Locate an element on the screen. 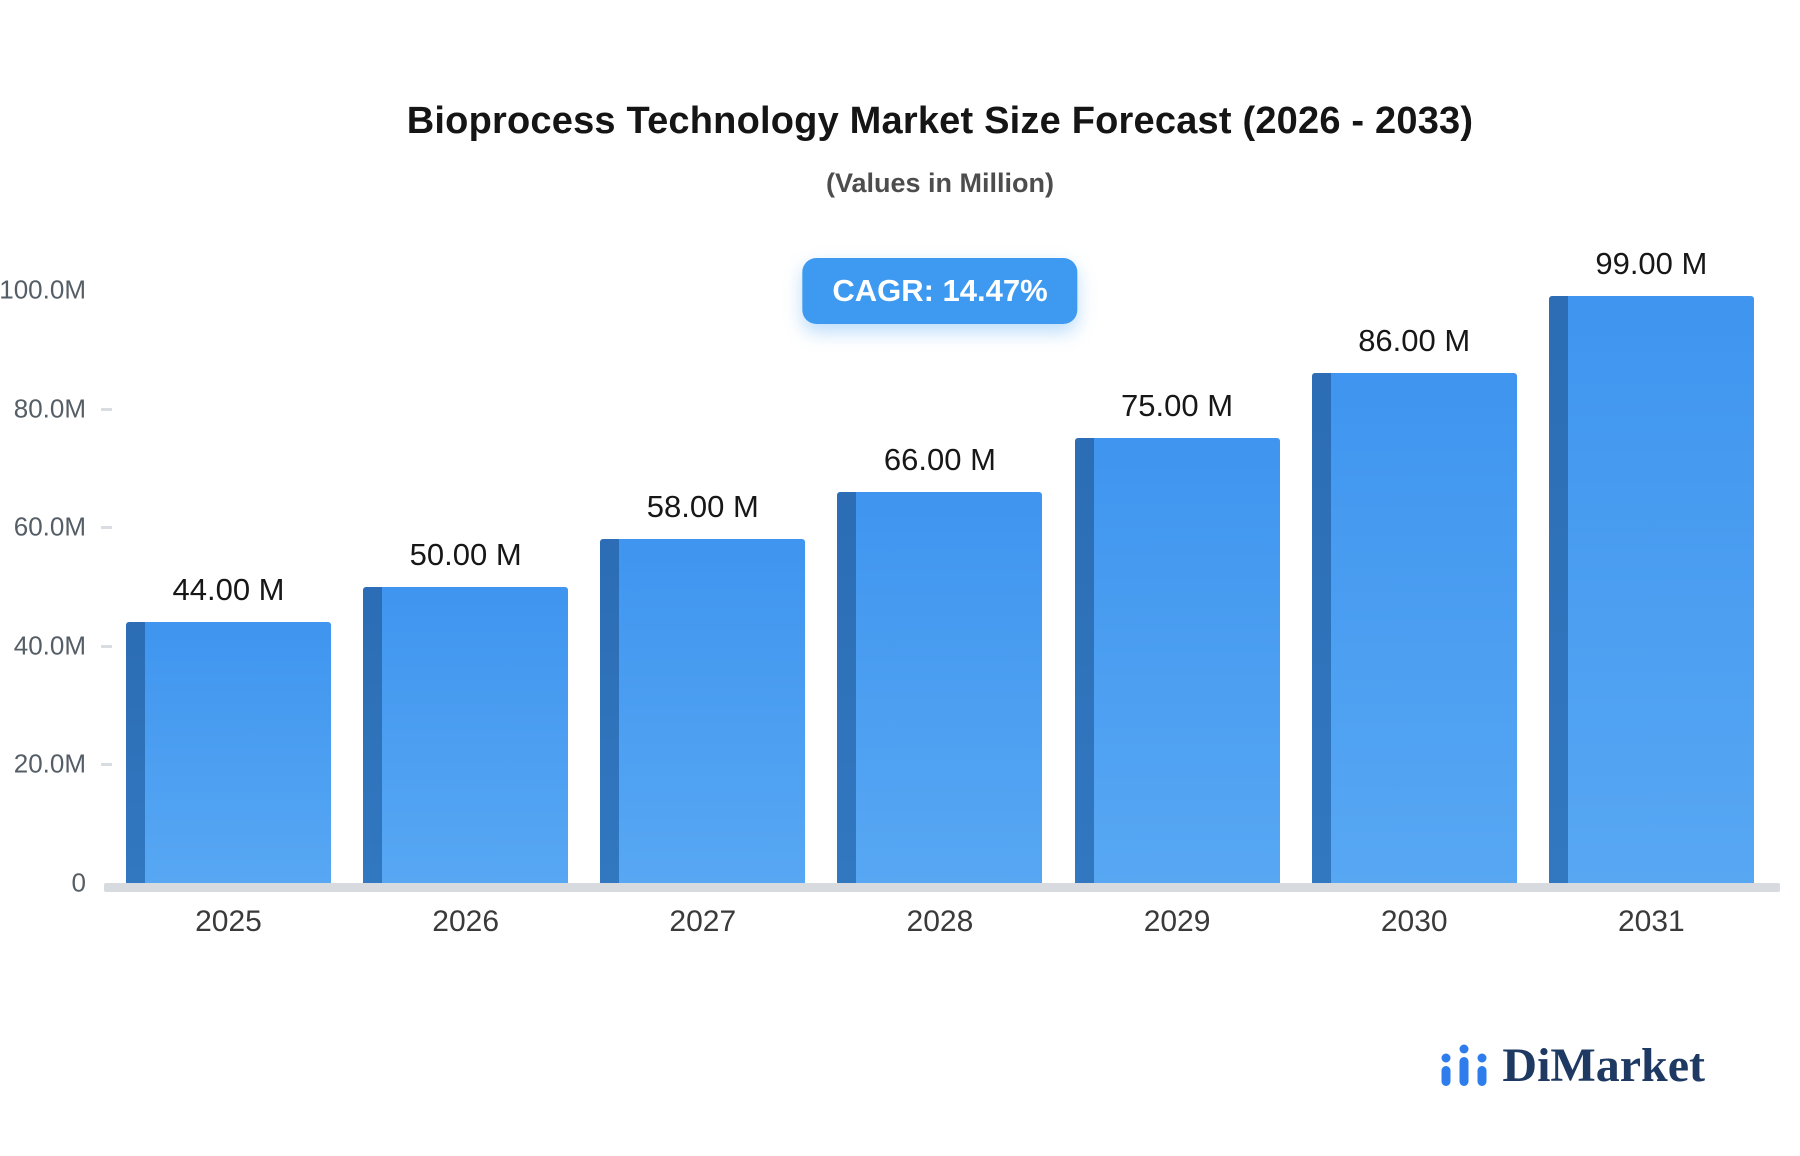 This screenshot has width=1800, height=1156. brand-name: DiMarket is located at coordinates (1603, 1065).